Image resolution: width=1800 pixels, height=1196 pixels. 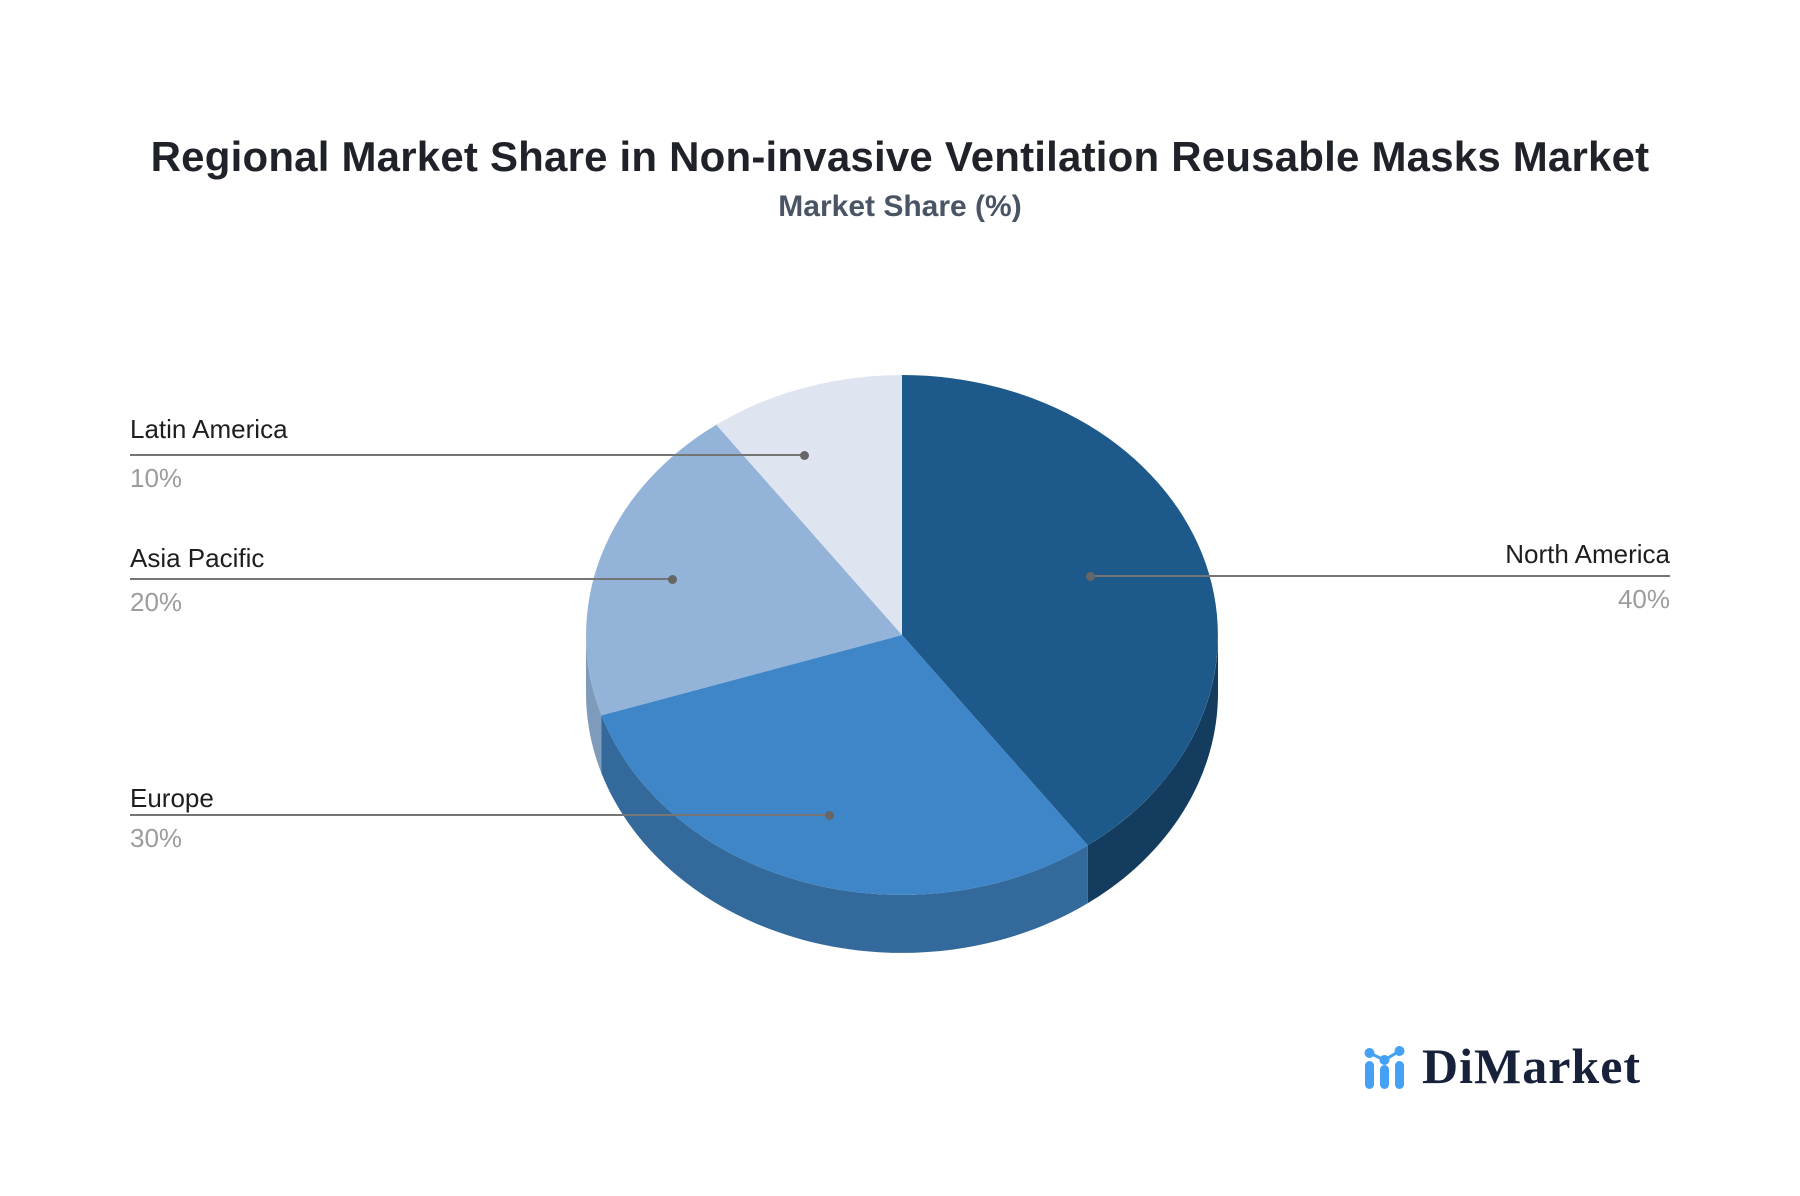 What do you see at coordinates (1643, 599) in the screenshot?
I see `slice-value-north-america: 40%` at bounding box center [1643, 599].